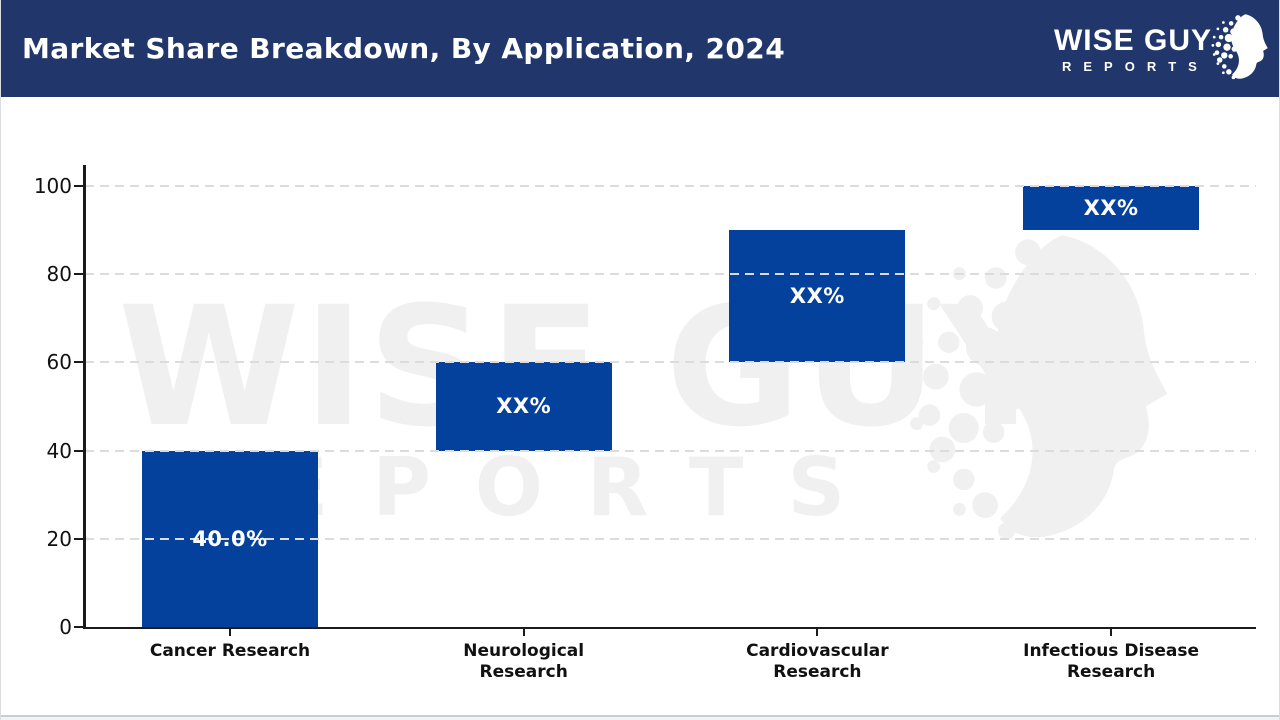 This screenshot has height=720, width=1280. What do you see at coordinates (59, 538) in the screenshot?
I see `y-tick-label: 20` at bounding box center [59, 538].